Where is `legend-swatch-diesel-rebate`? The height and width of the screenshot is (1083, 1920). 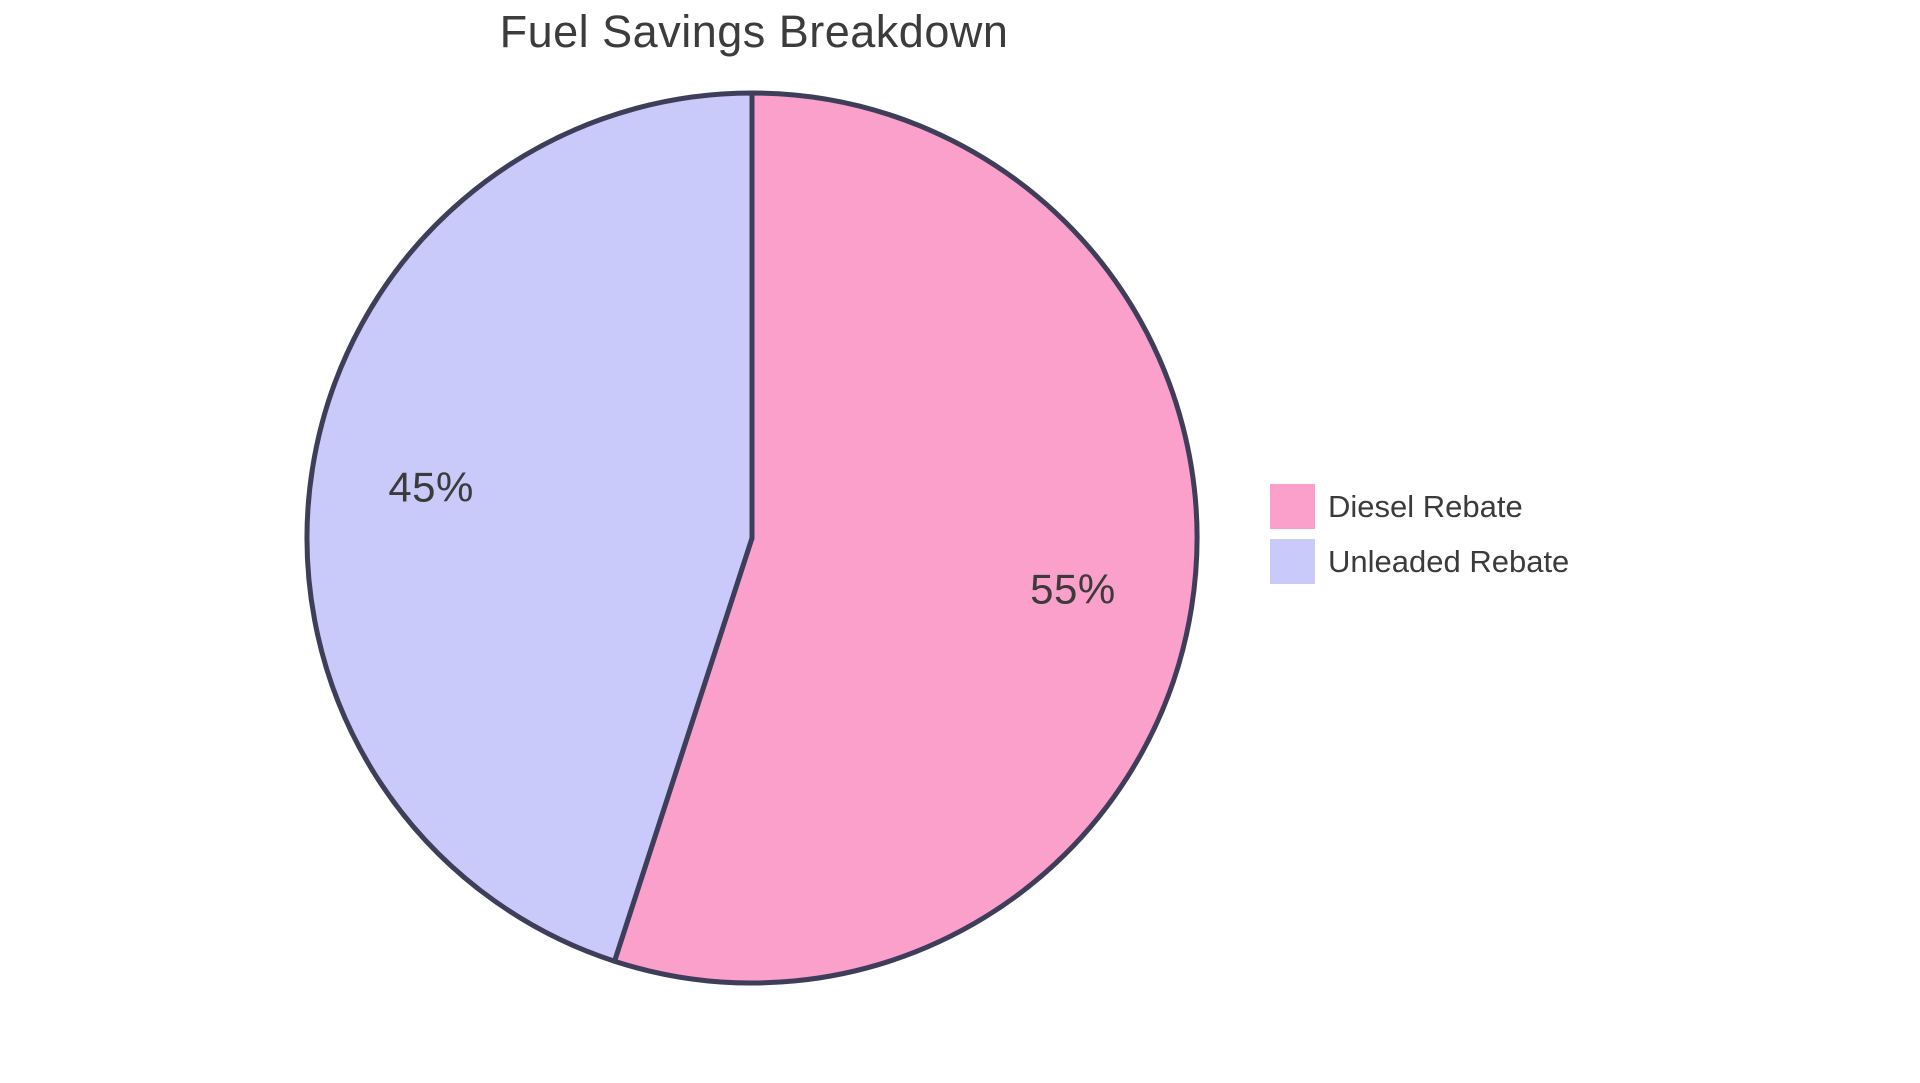
legend-swatch-diesel-rebate is located at coordinates (1292, 506).